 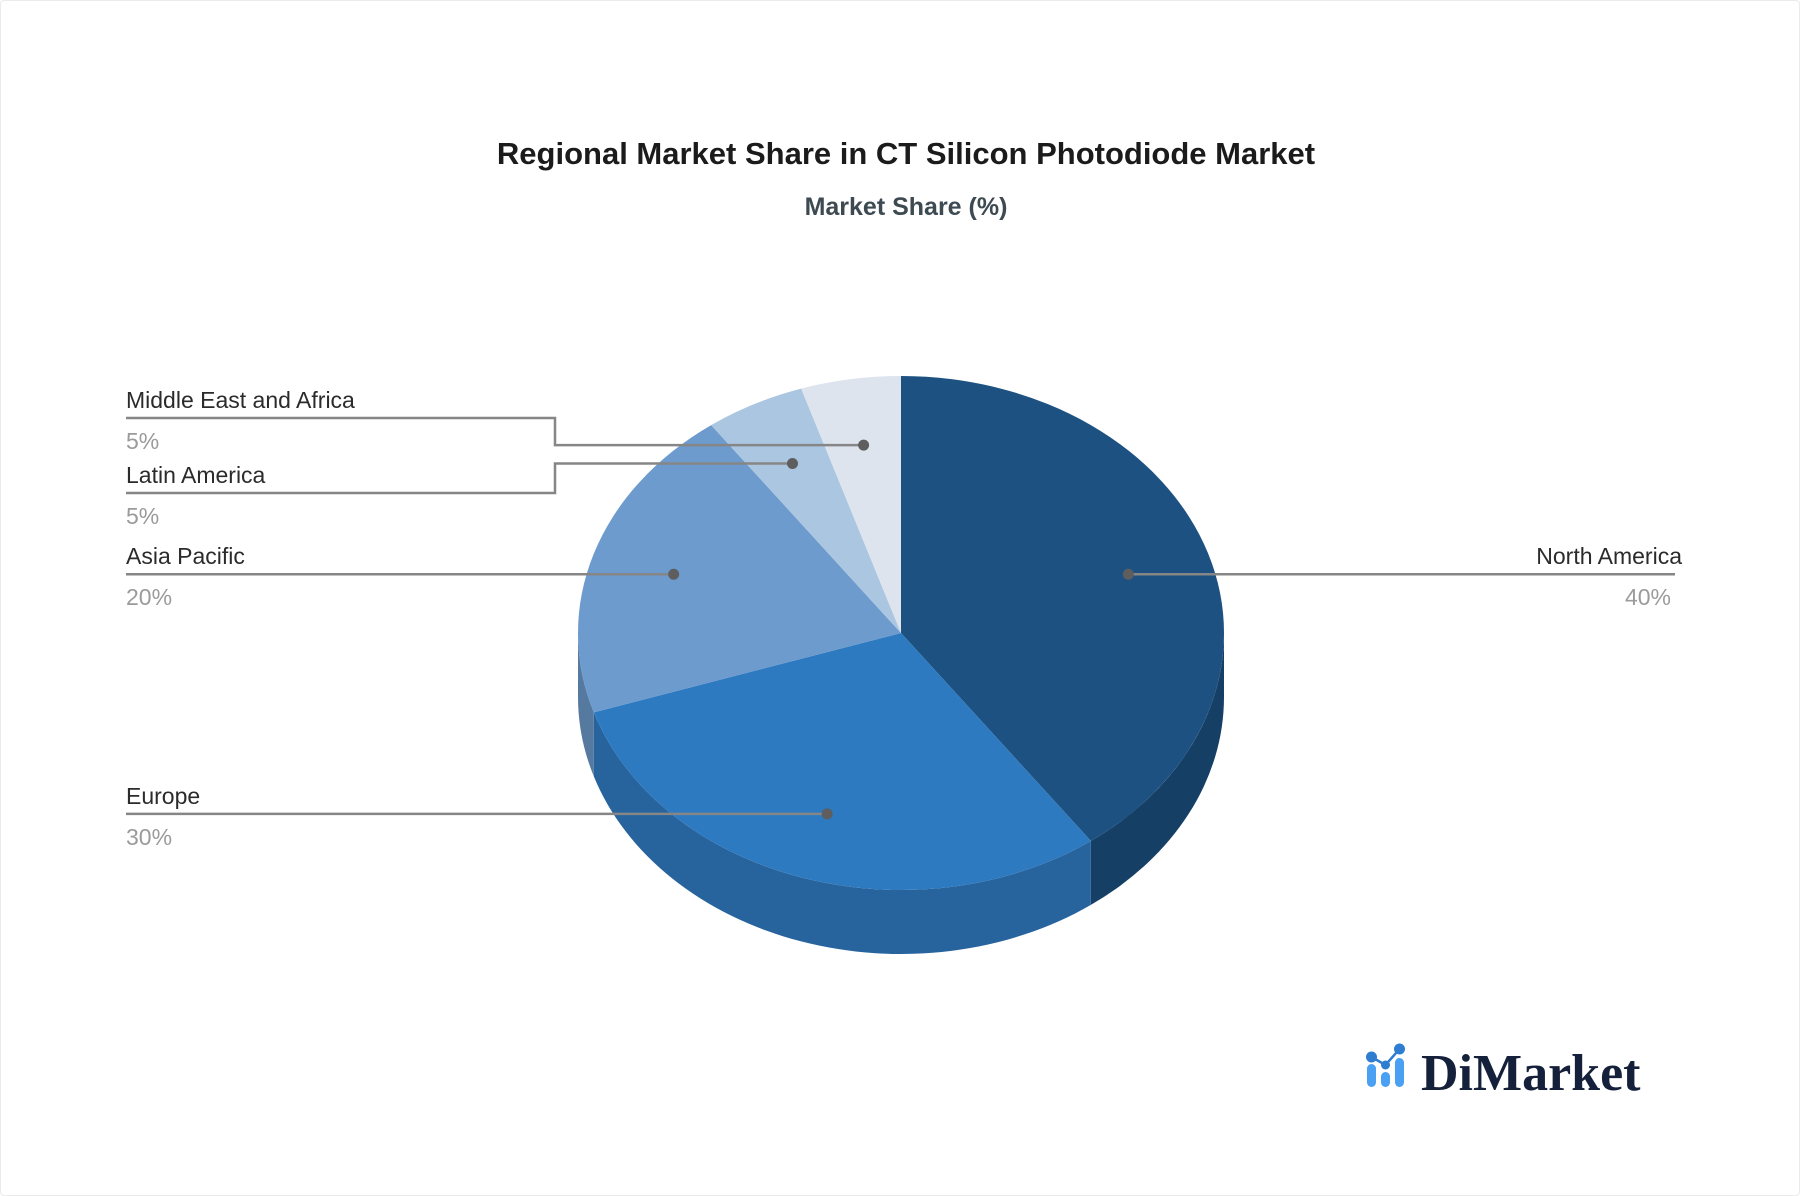 What do you see at coordinates (1531, 1073) in the screenshot?
I see `brand-logo-text: DiMarket` at bounding box center [1531, 1073].